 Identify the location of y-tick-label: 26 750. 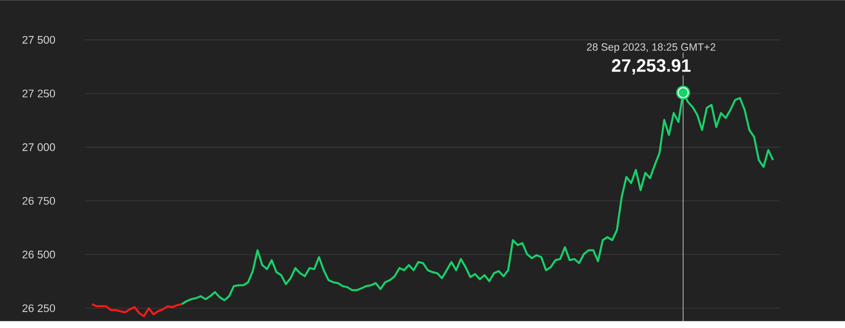
(39, 201).